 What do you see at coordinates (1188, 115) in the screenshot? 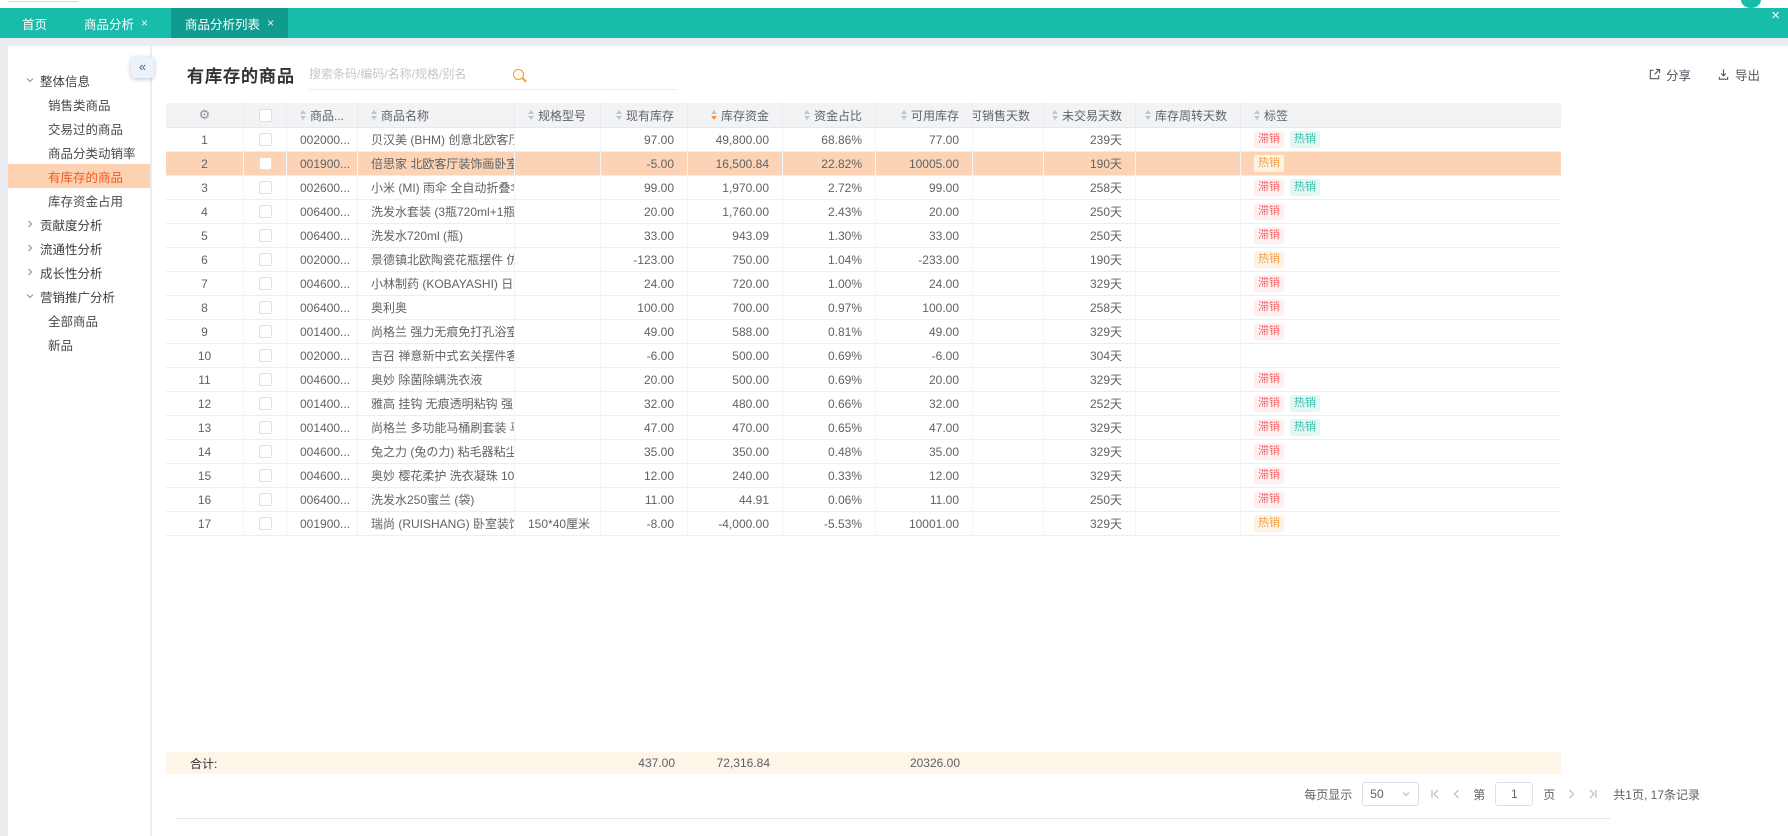
I see `column-header-turnover_days: 库存周转天数` at bounding box center [1188, 115].